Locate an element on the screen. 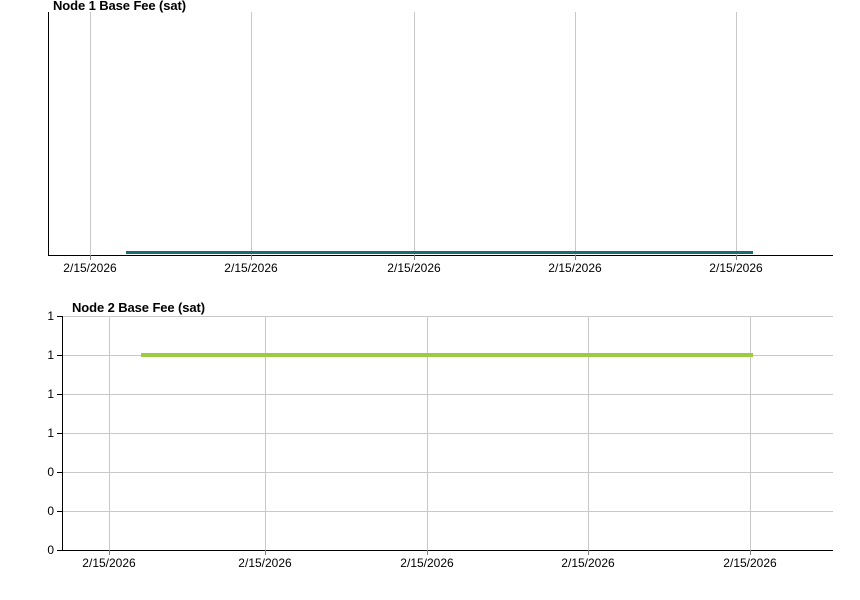  chart-title-node-2: Node 2 Base Fee (sat) is located at coordinates (139, 307).